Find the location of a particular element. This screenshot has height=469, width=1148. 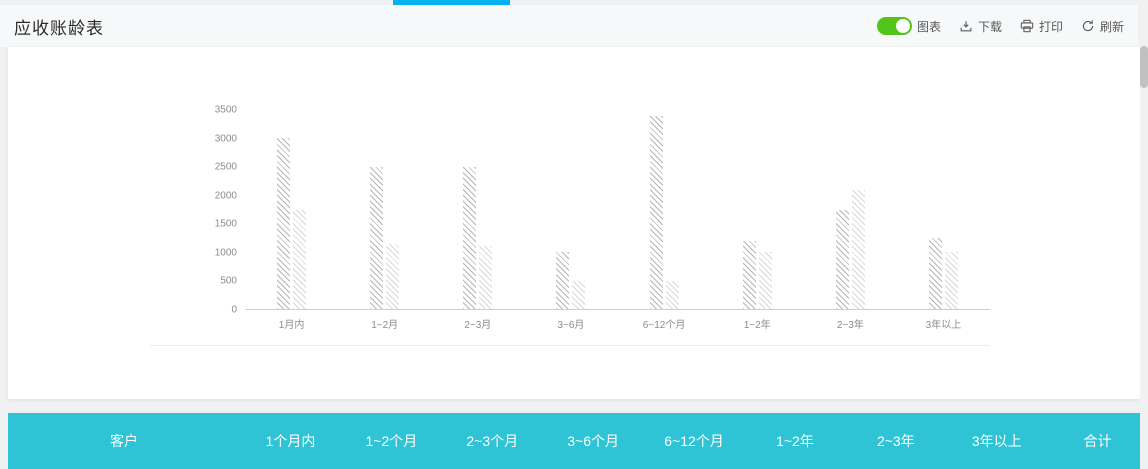

table-header-cell: 6~12个月 is located at coordinates (694, 441).